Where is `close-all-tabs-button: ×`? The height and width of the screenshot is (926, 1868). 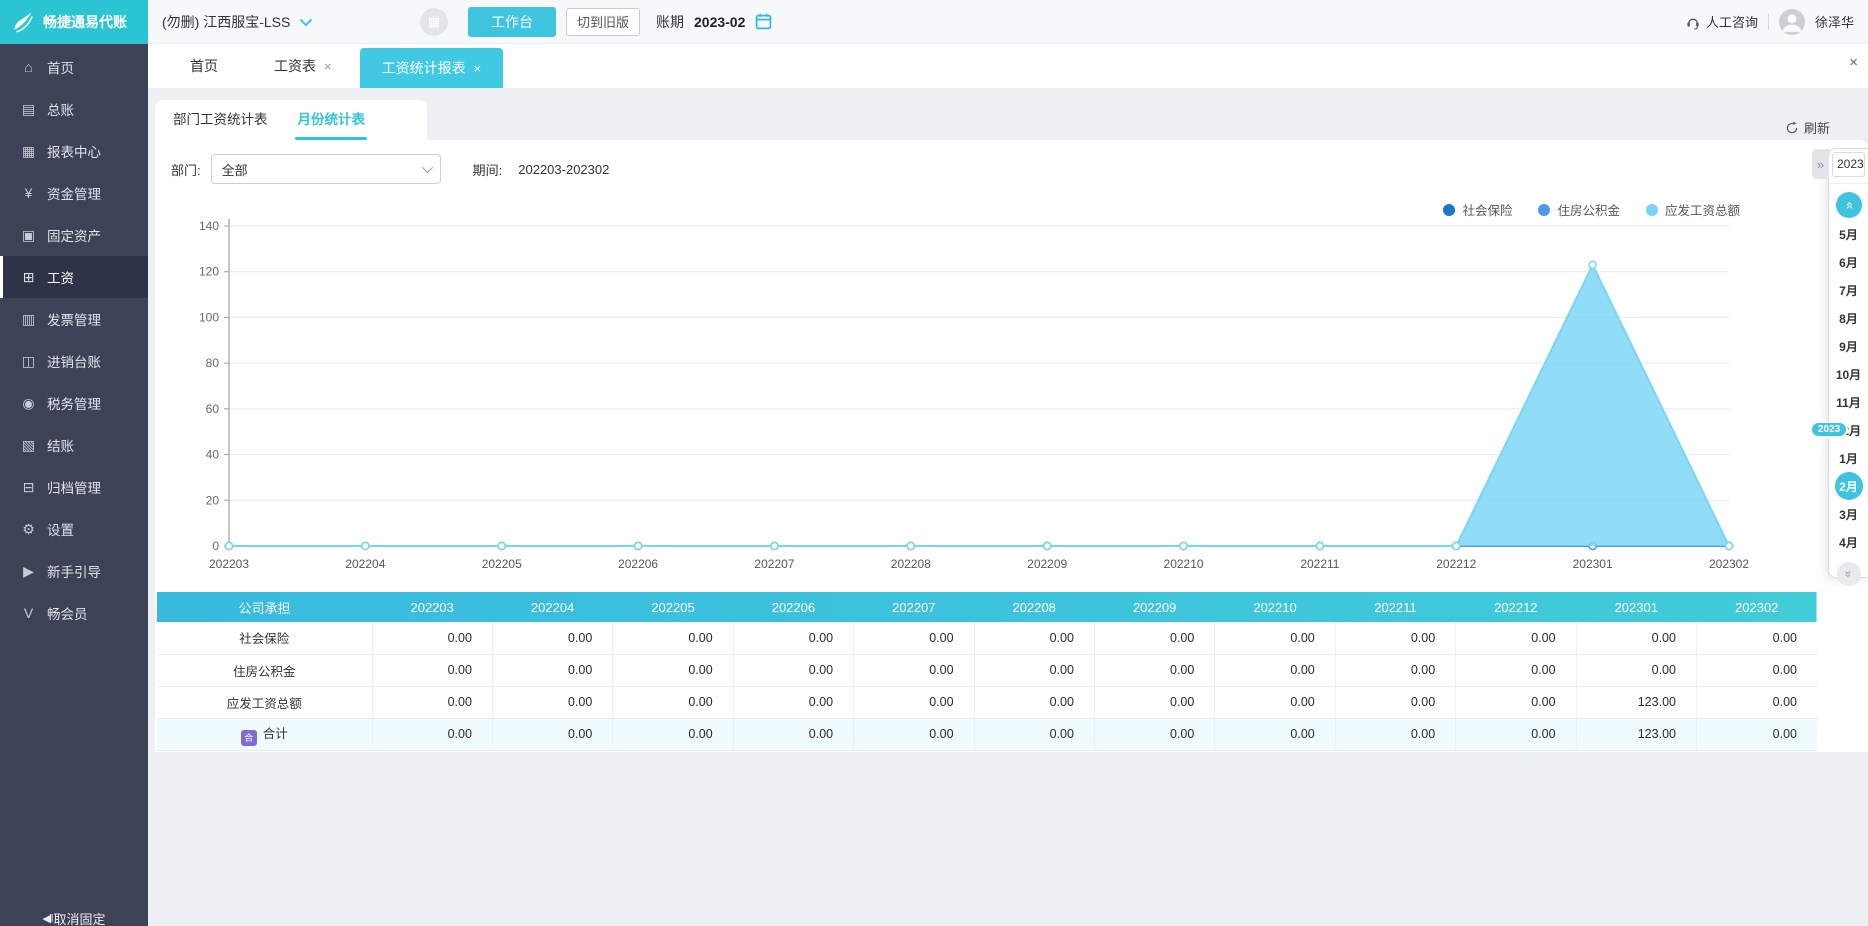
close-all-tabs-button: × is located at coordinates (1853, 62).